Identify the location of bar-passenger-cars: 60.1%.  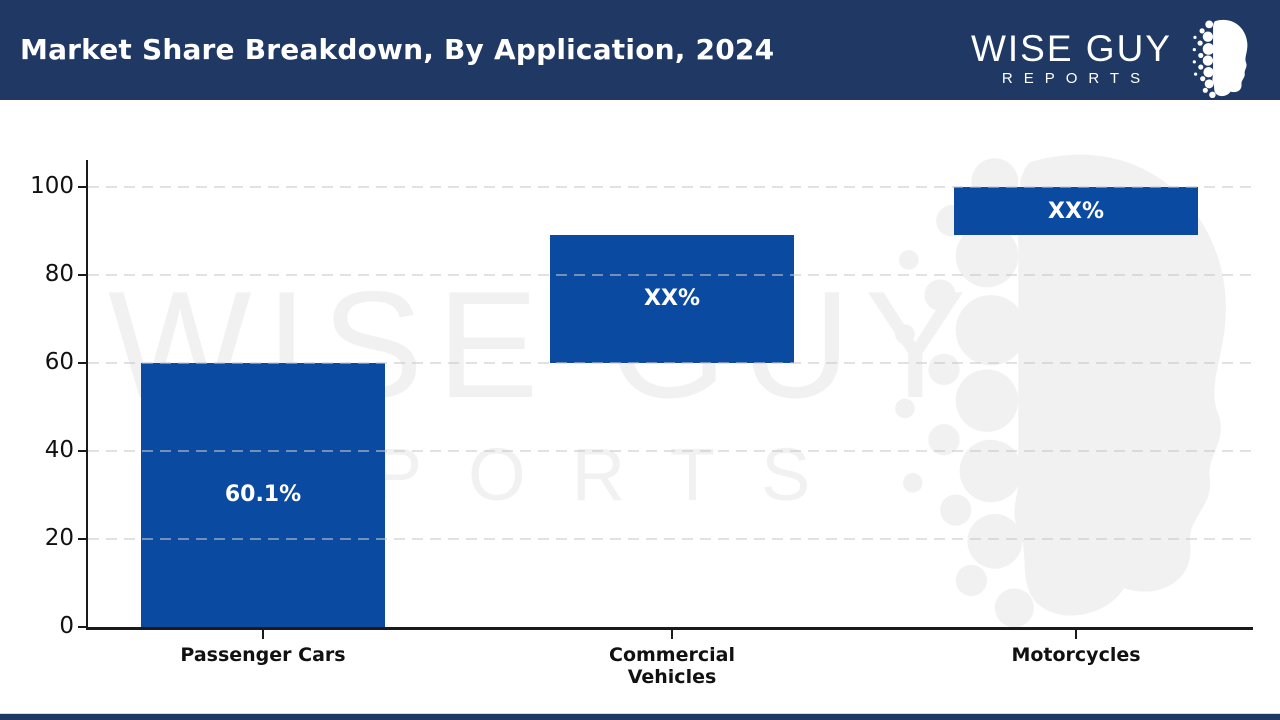
(263, 494).